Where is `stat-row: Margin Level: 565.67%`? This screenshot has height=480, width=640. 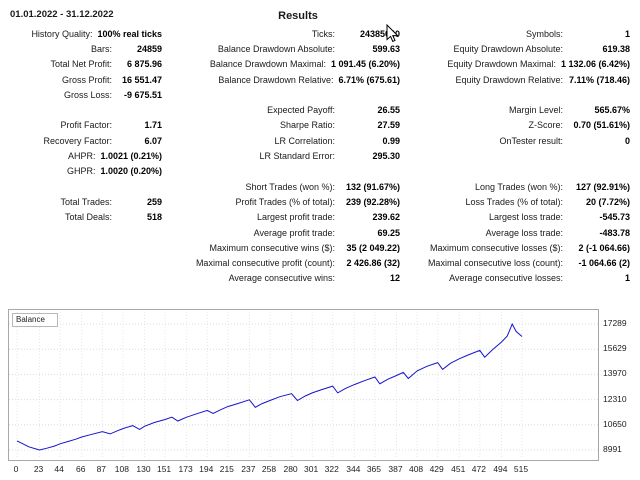 stat-row: Margin Level: 565.67% is located at coordinates (516, 109).